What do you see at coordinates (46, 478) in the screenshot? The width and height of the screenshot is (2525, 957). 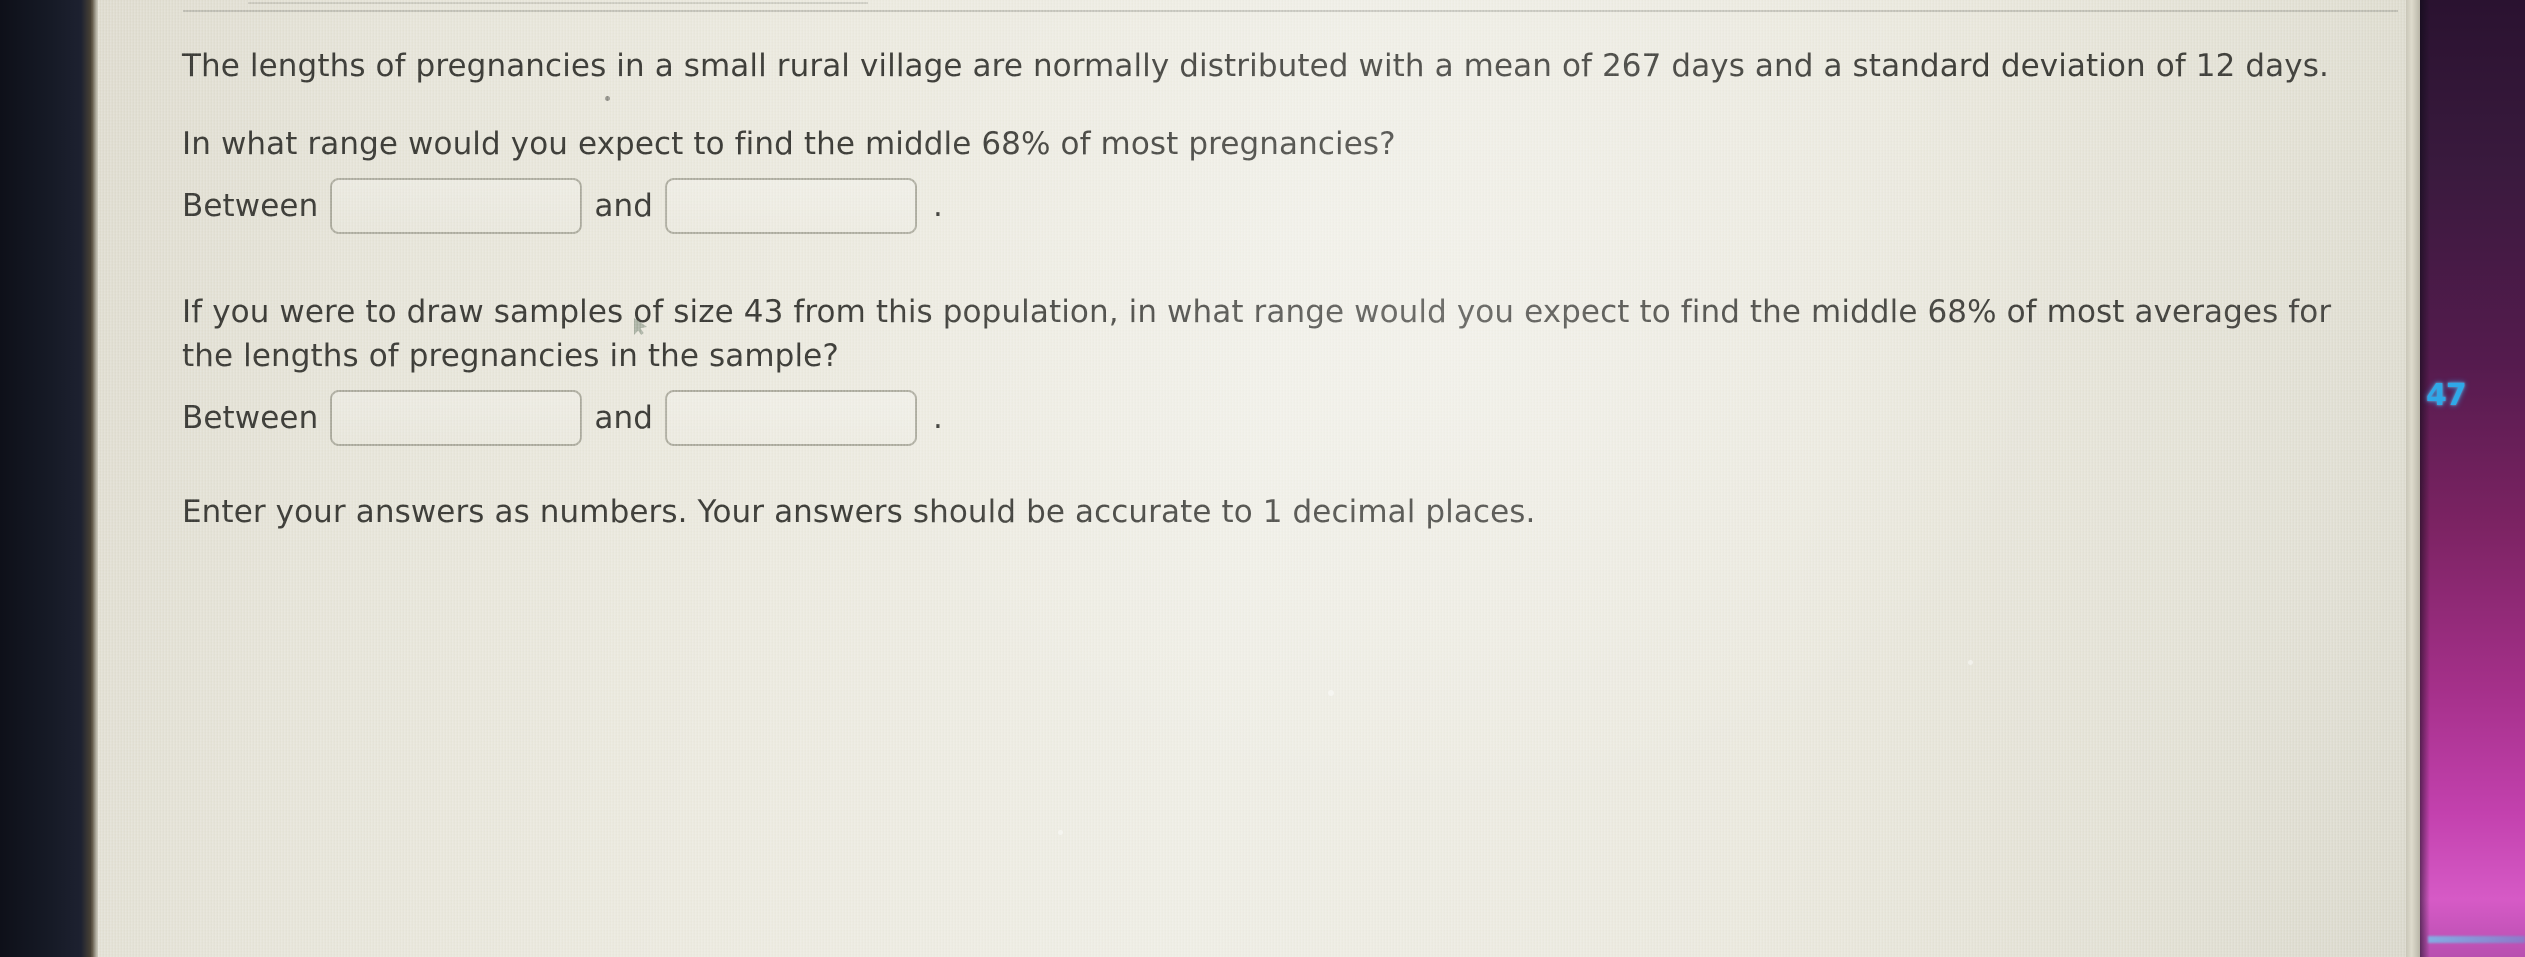 I see `monitor-bezel-left` at bounding box center [46, 478].